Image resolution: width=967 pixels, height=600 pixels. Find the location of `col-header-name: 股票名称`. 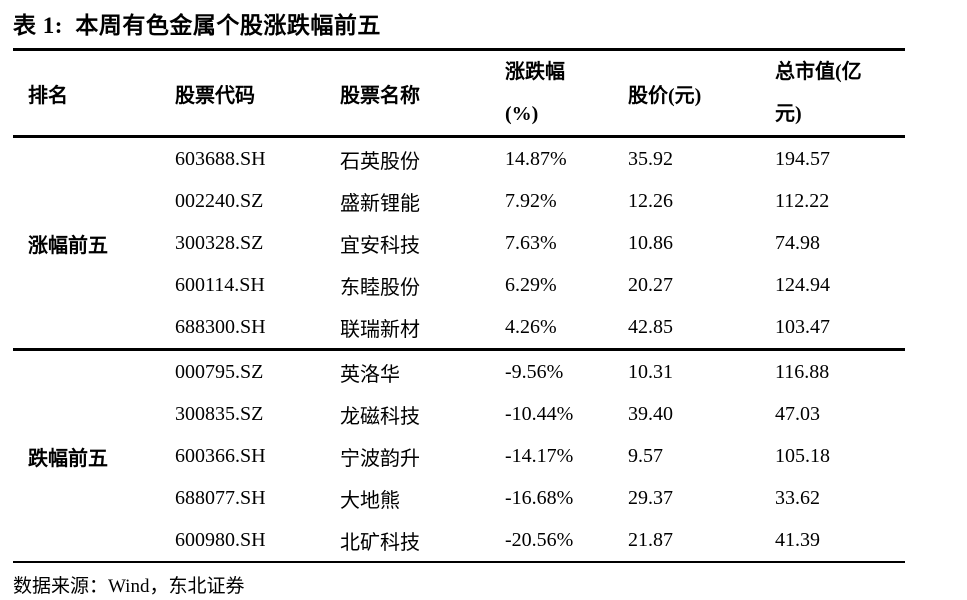

col-header-name: 股票名称 is located at coordinates (380, 95).